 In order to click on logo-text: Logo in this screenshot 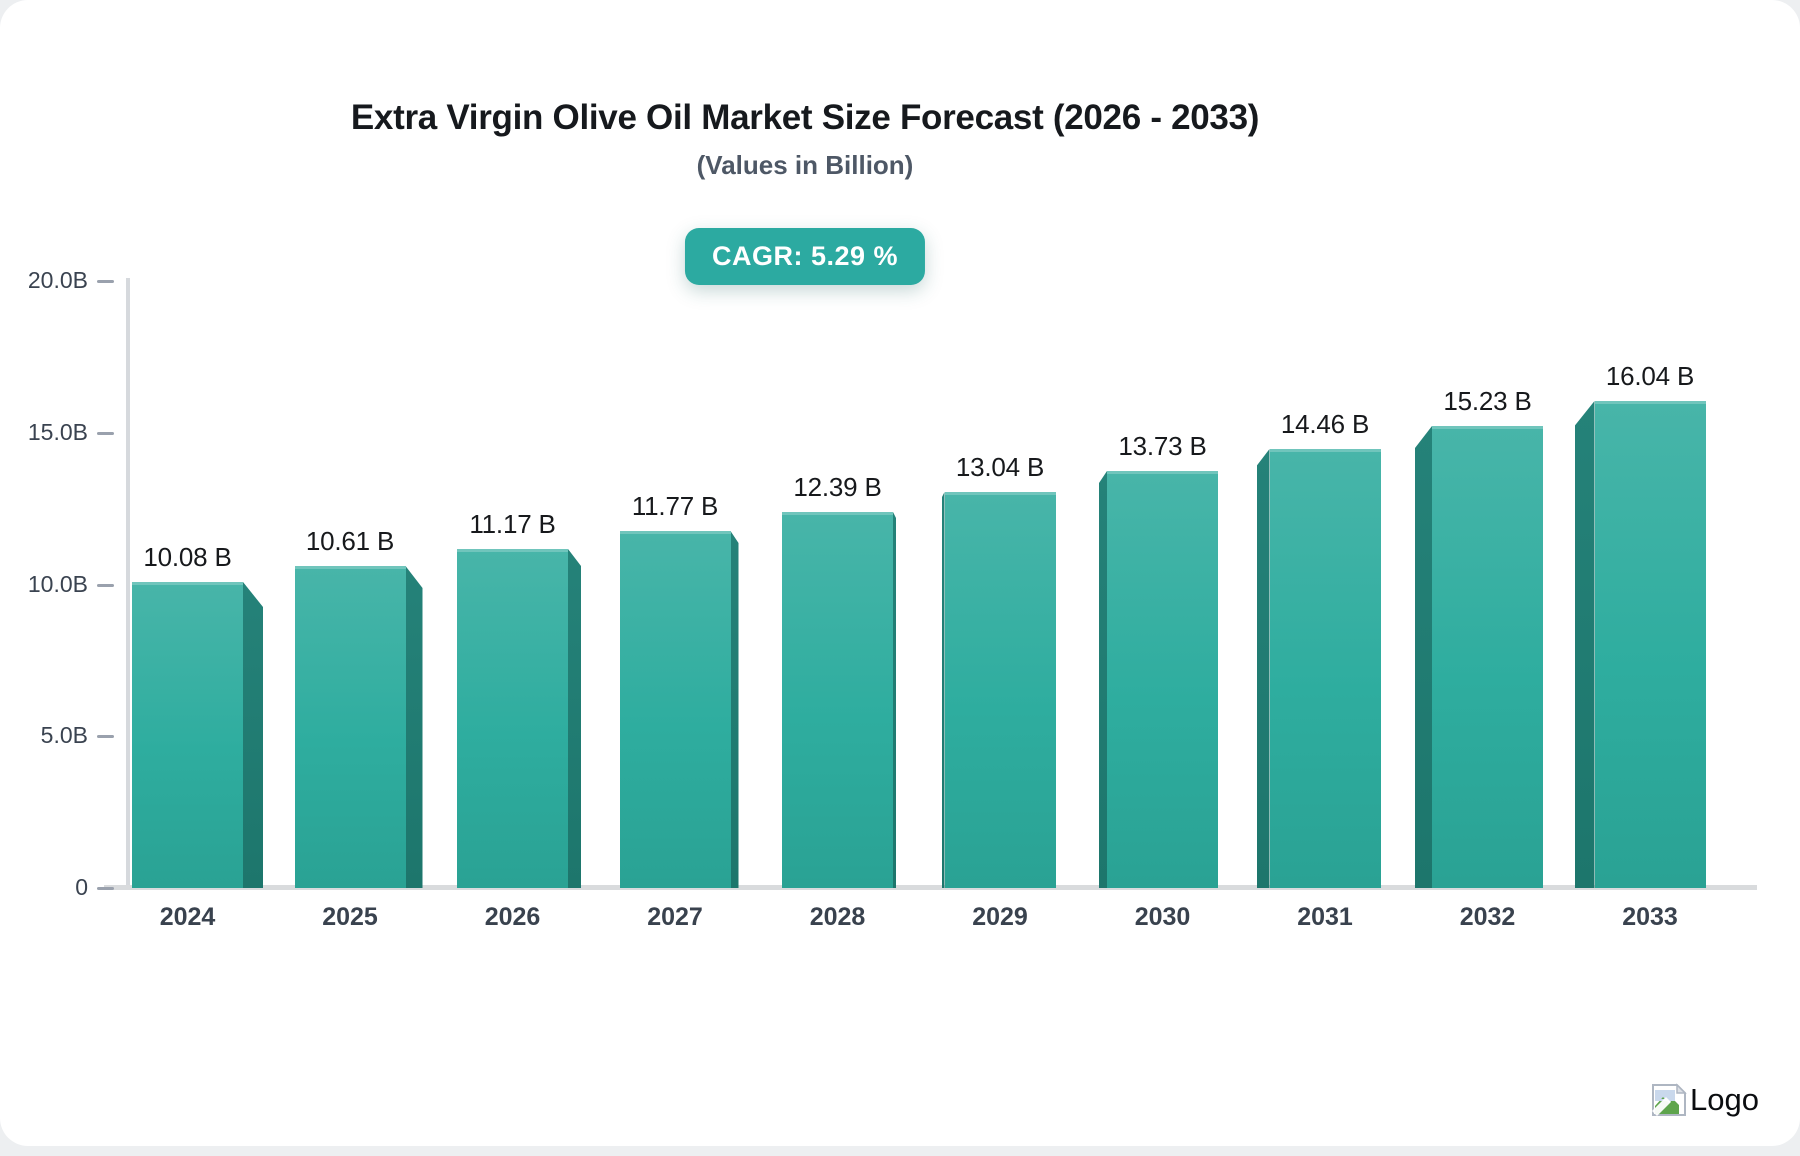, I will do `click(1724, 1099)`.